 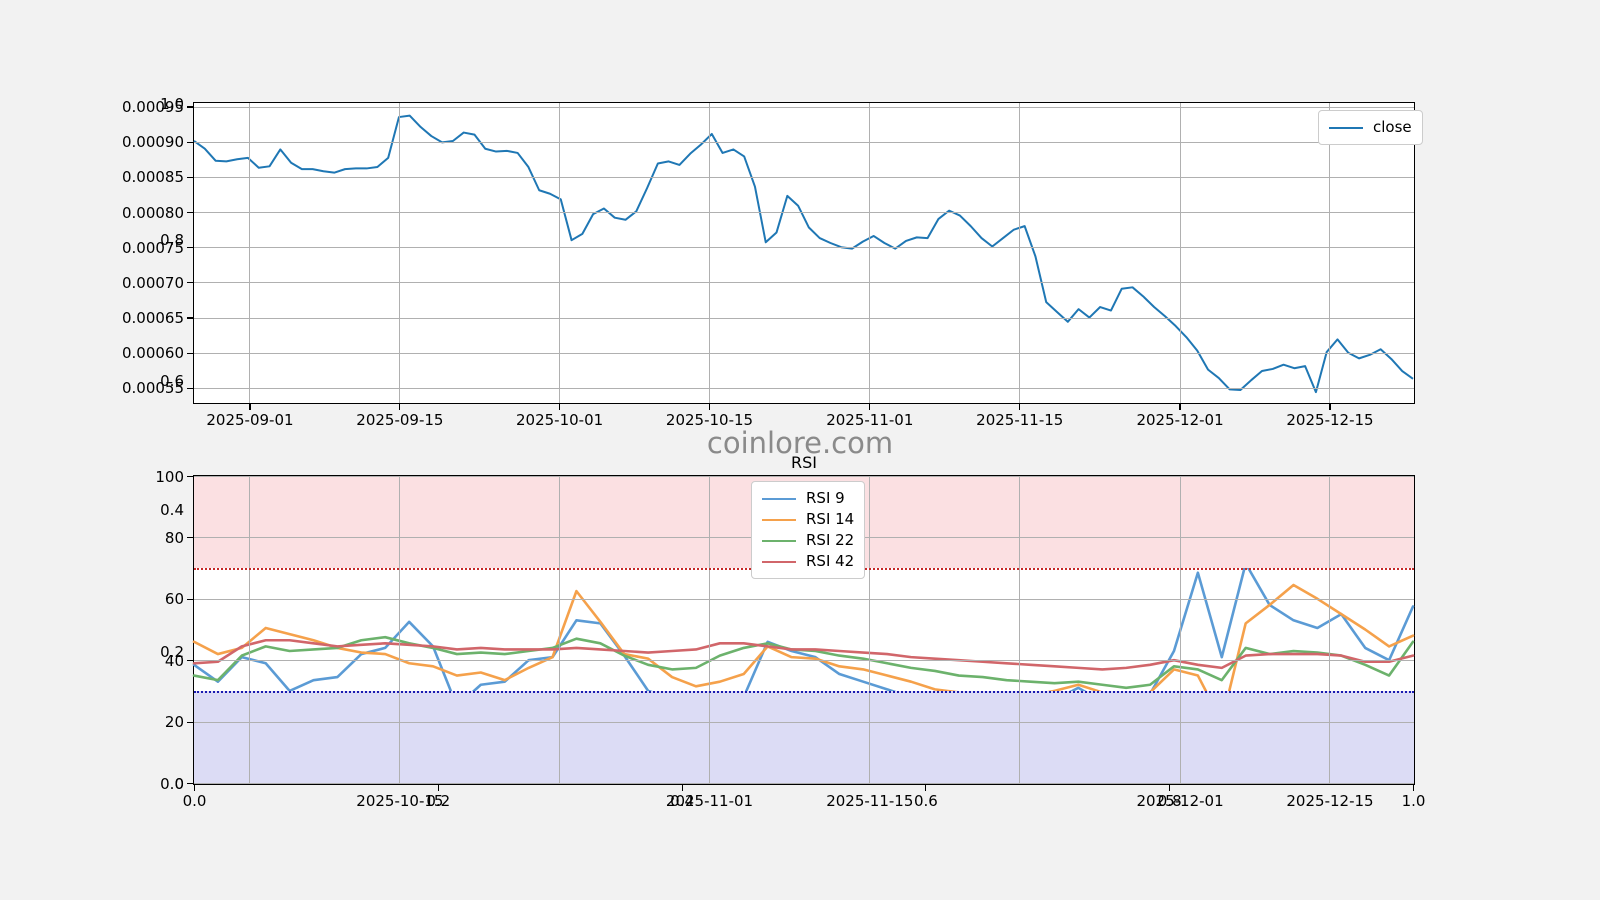 I want to click on legend-item: close, so click(x=1370, y=127).